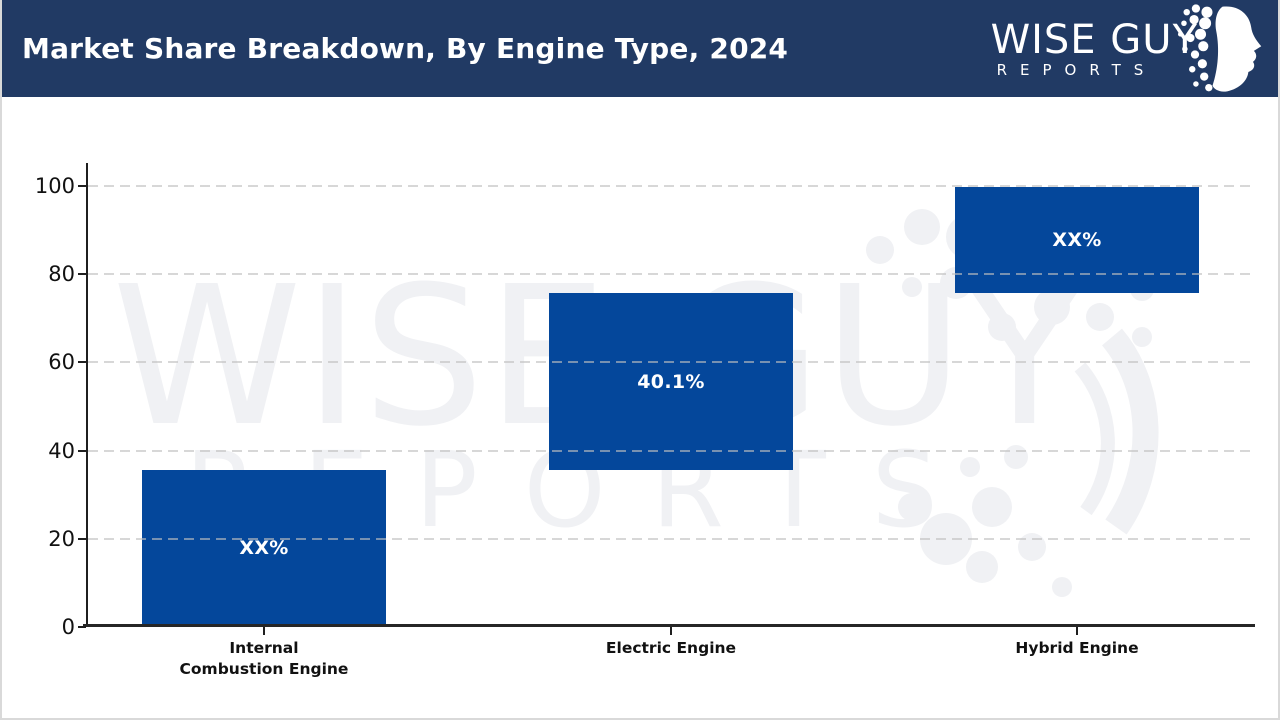 This screenshot has height=720, width=1280. I want to click on brand-logo-text: WISE GUY REPORTS, so click(1094, 49).